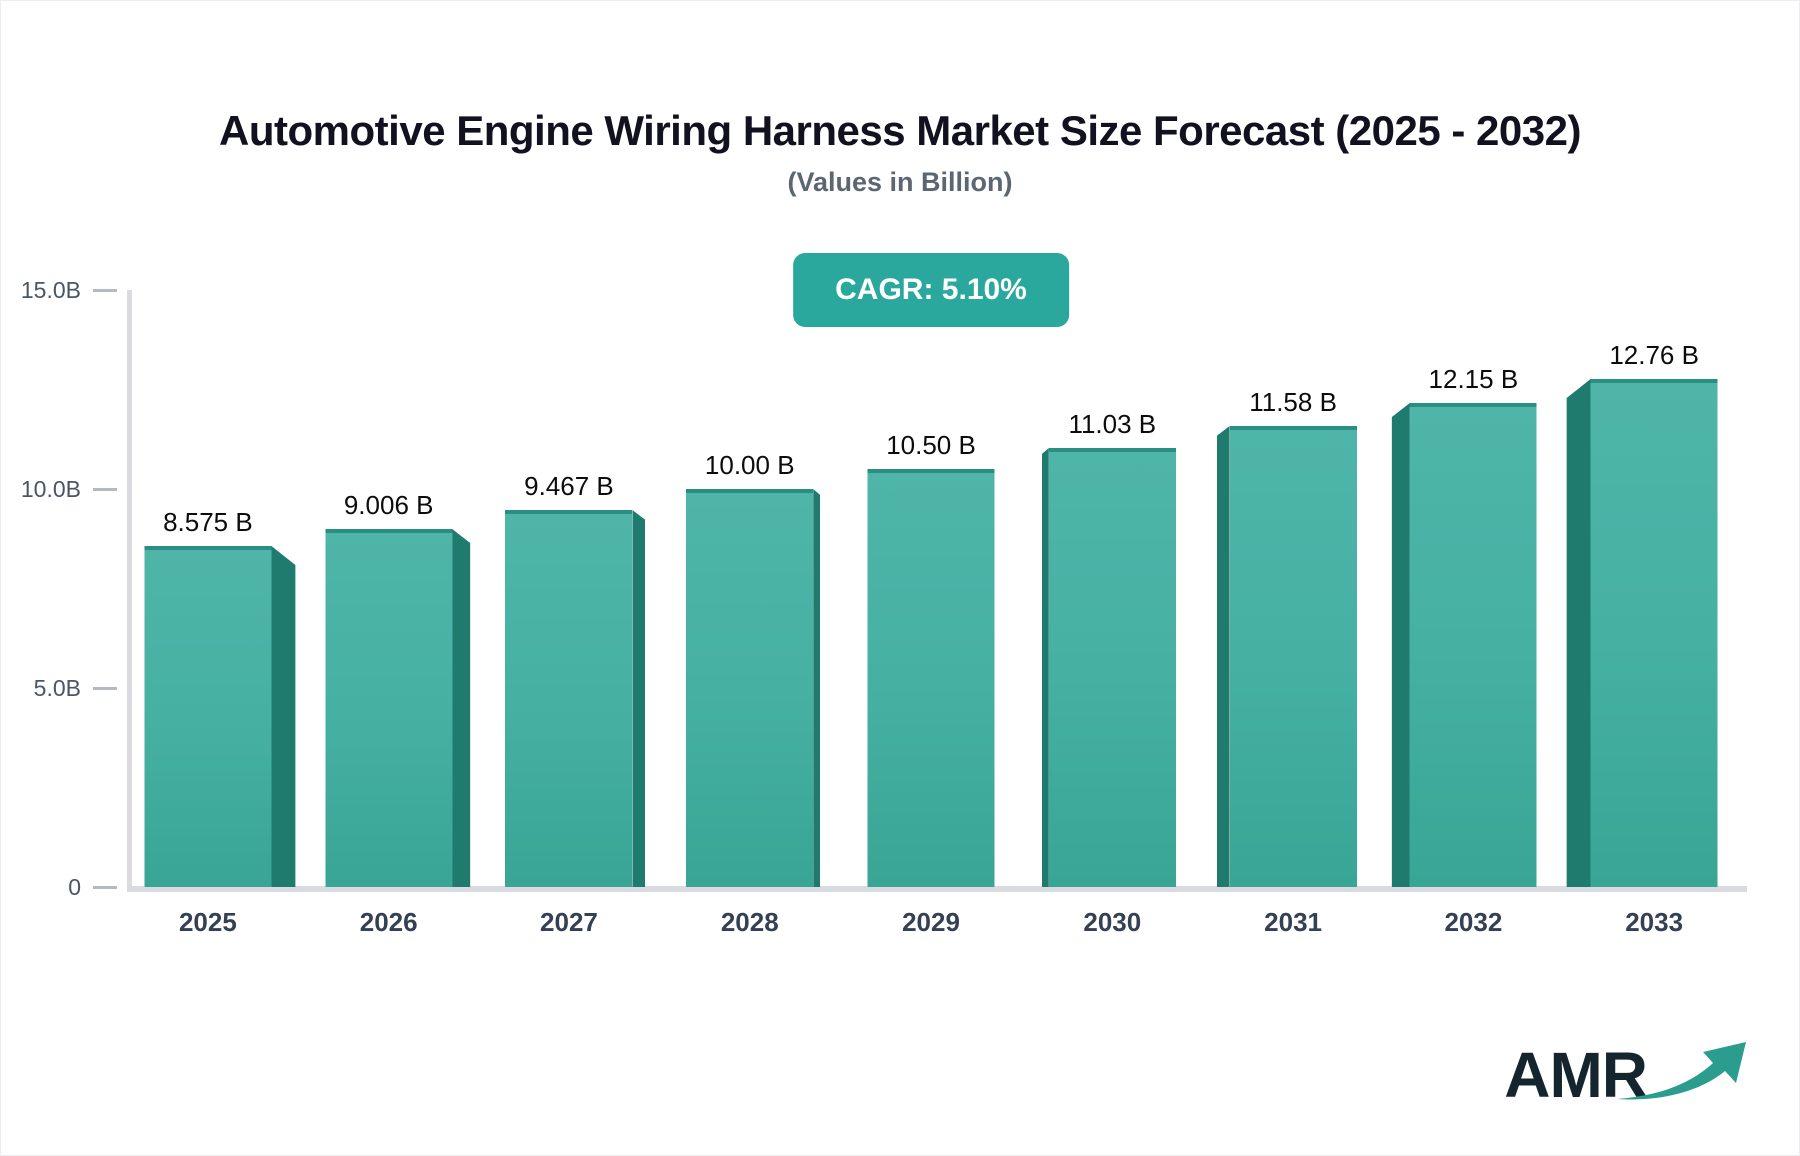 The image size is (1800, 1156). I want to click on trend-up-arrow-icon, so click(1681, 1071).